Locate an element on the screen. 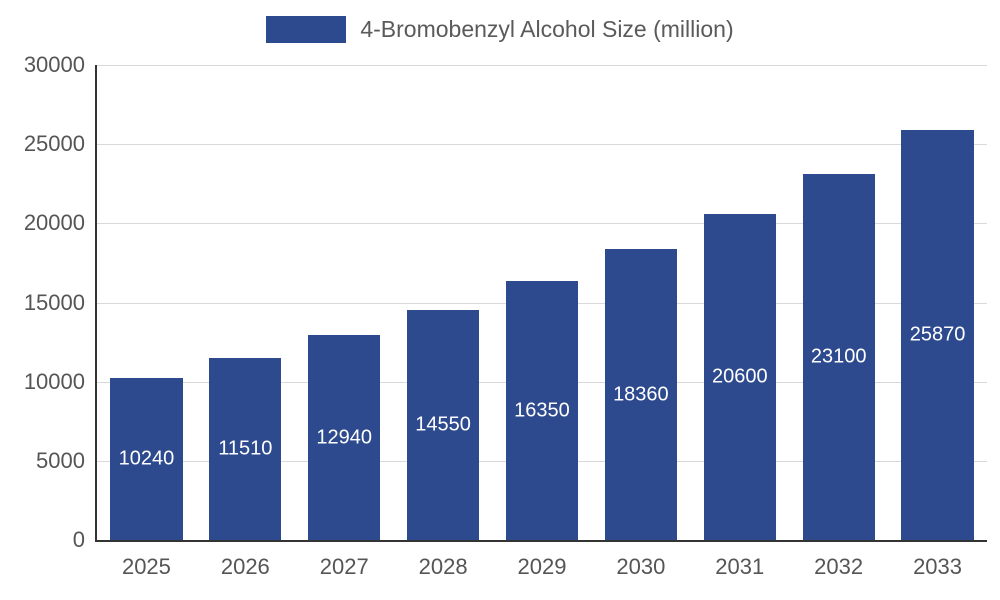  bar: 12940 is located at coordinates (344, 437).